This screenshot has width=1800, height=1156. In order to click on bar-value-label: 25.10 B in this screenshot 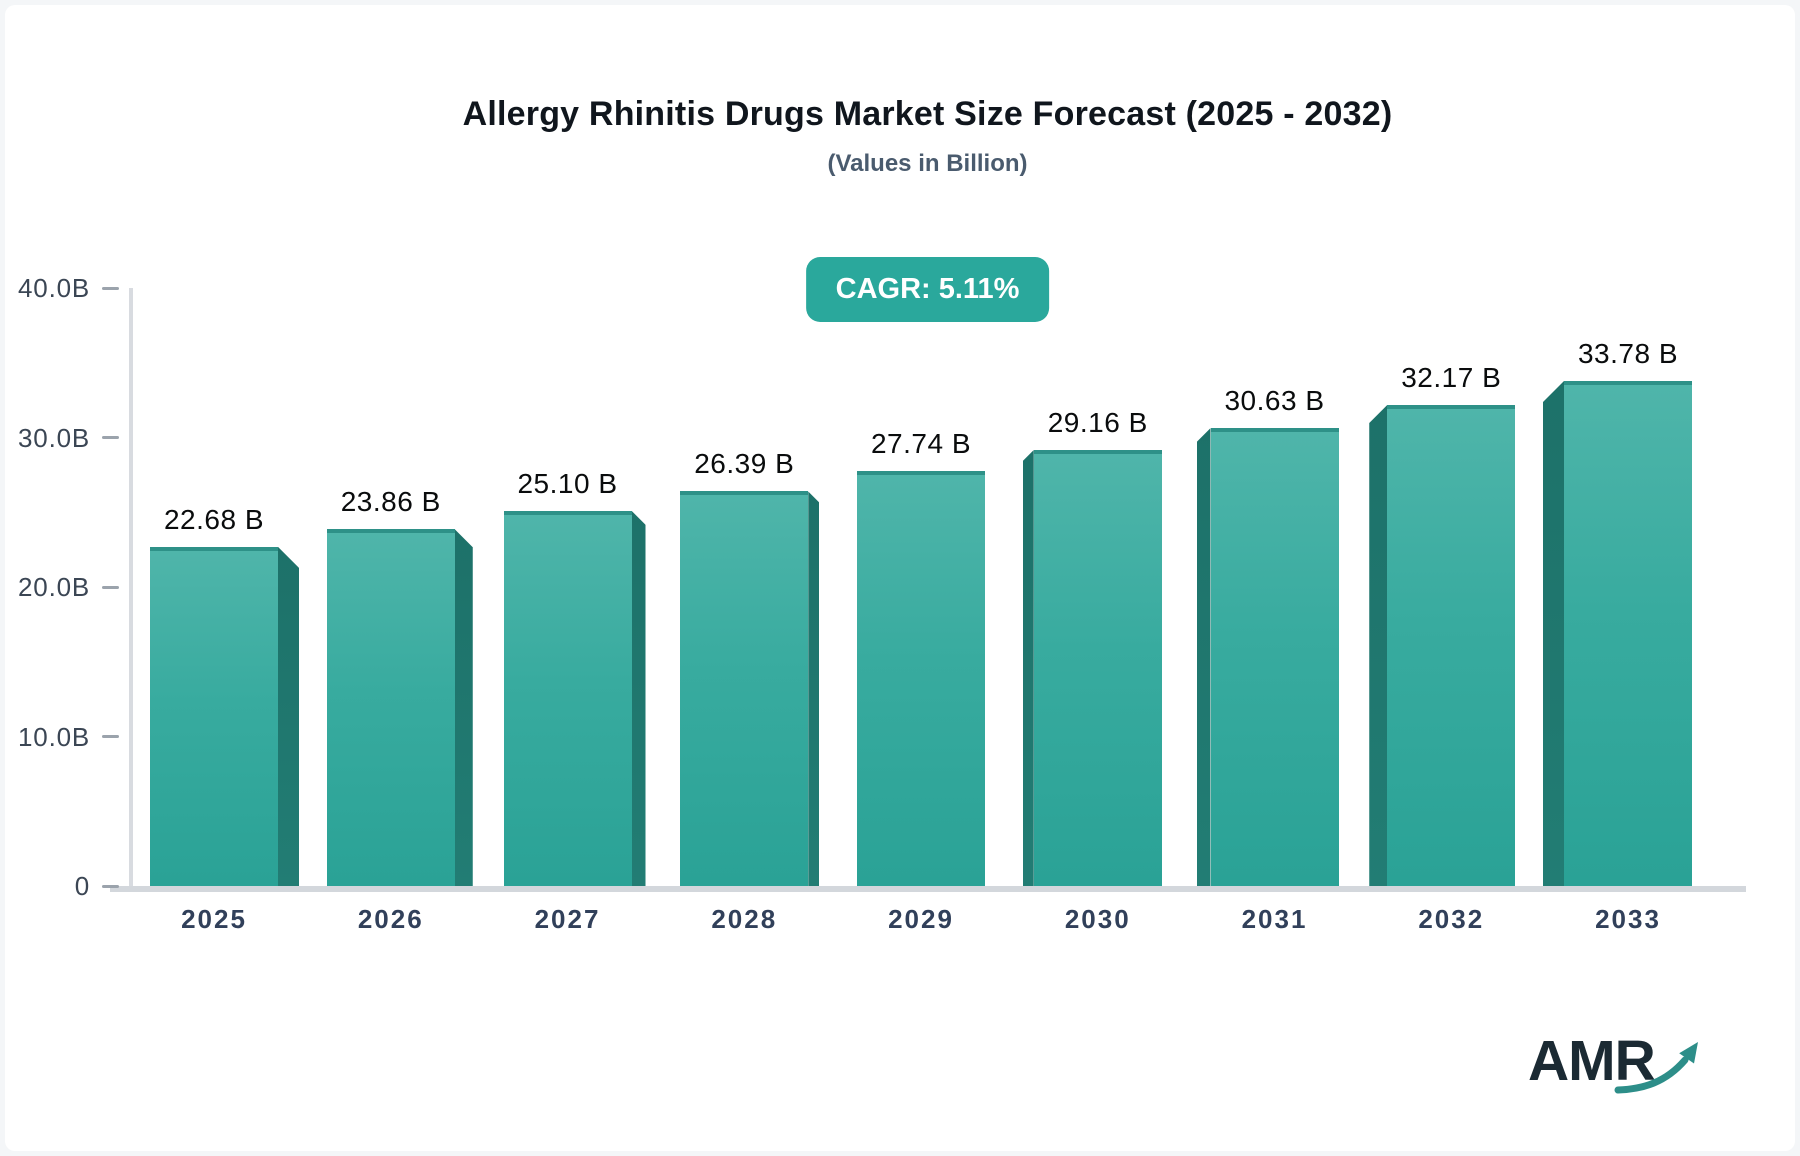, I will do `click(567, 483)`.